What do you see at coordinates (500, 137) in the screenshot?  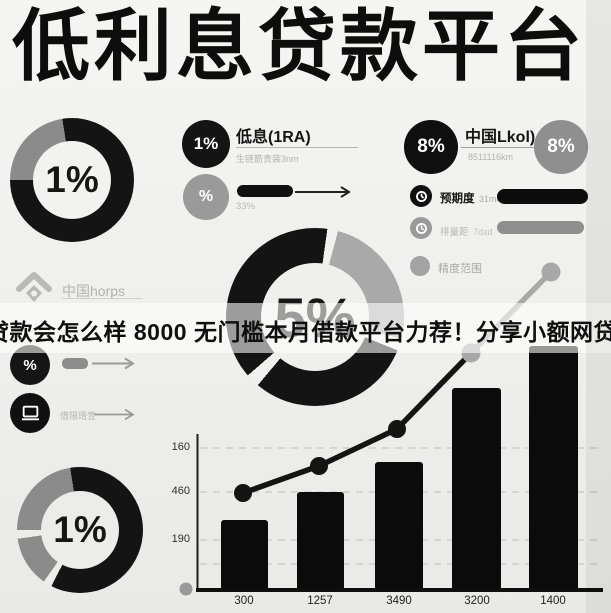 I see `china-card-title: 中国Lkol)` at bounding box center [500, 137].